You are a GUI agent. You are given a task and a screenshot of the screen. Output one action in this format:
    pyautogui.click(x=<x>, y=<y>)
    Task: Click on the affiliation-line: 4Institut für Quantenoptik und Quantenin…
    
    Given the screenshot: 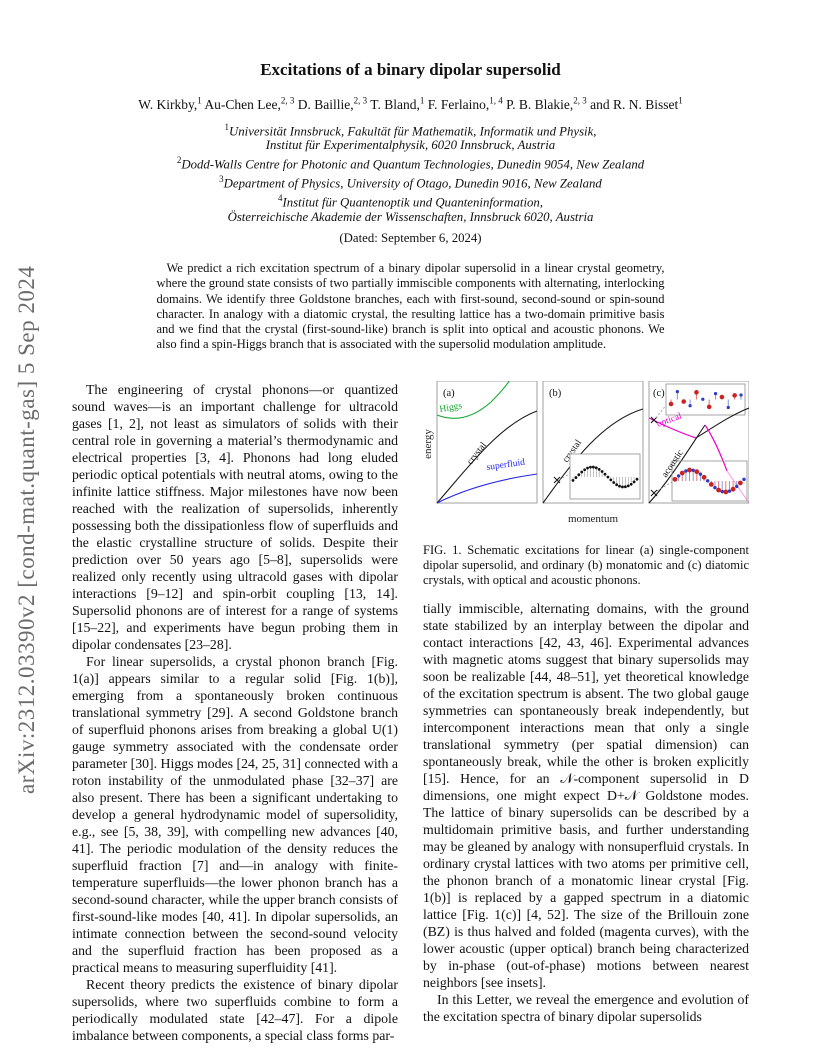 What is the action you would take?
    pyautogui.click(x=410, y=200)
    